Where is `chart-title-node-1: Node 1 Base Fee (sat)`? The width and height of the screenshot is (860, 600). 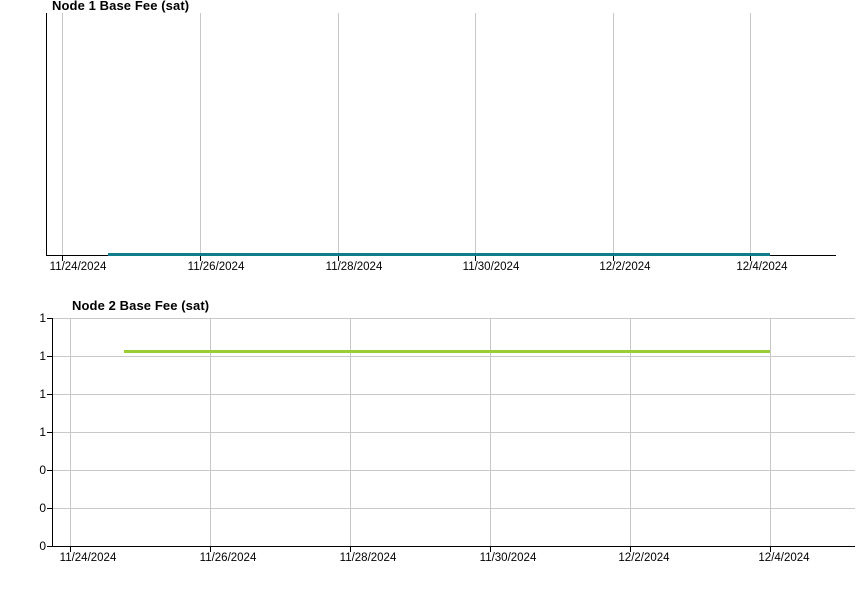 chart-title-node-1: Node 1 Base Fee (sat) is located at coordinates (121, 6).